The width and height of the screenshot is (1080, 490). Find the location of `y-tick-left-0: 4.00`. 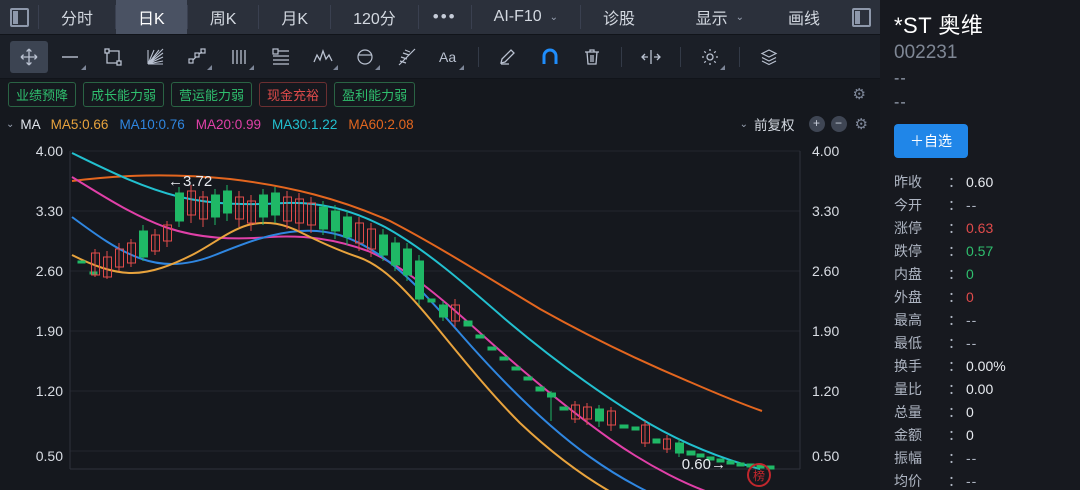

y-tick-left-0: 4.00 is located at coordinates (49, 151).